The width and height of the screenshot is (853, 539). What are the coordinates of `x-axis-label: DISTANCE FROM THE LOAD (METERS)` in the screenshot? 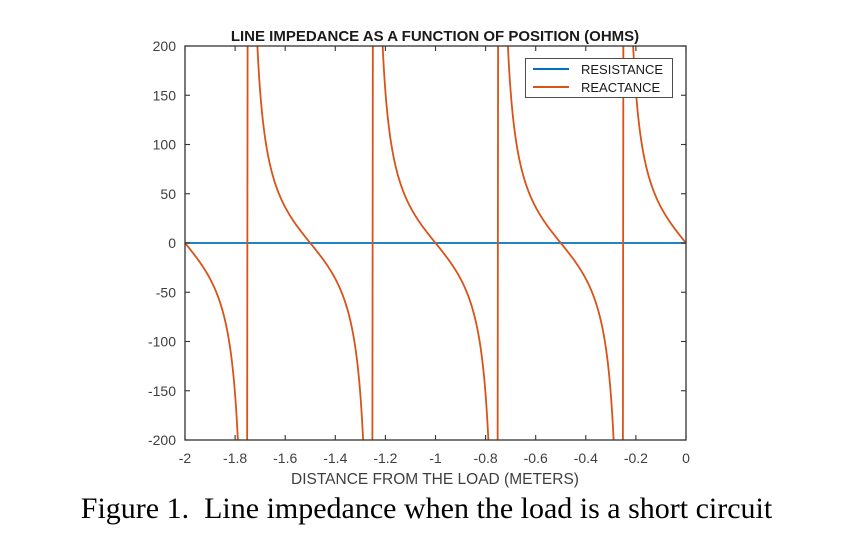 It's located at (435, 479).